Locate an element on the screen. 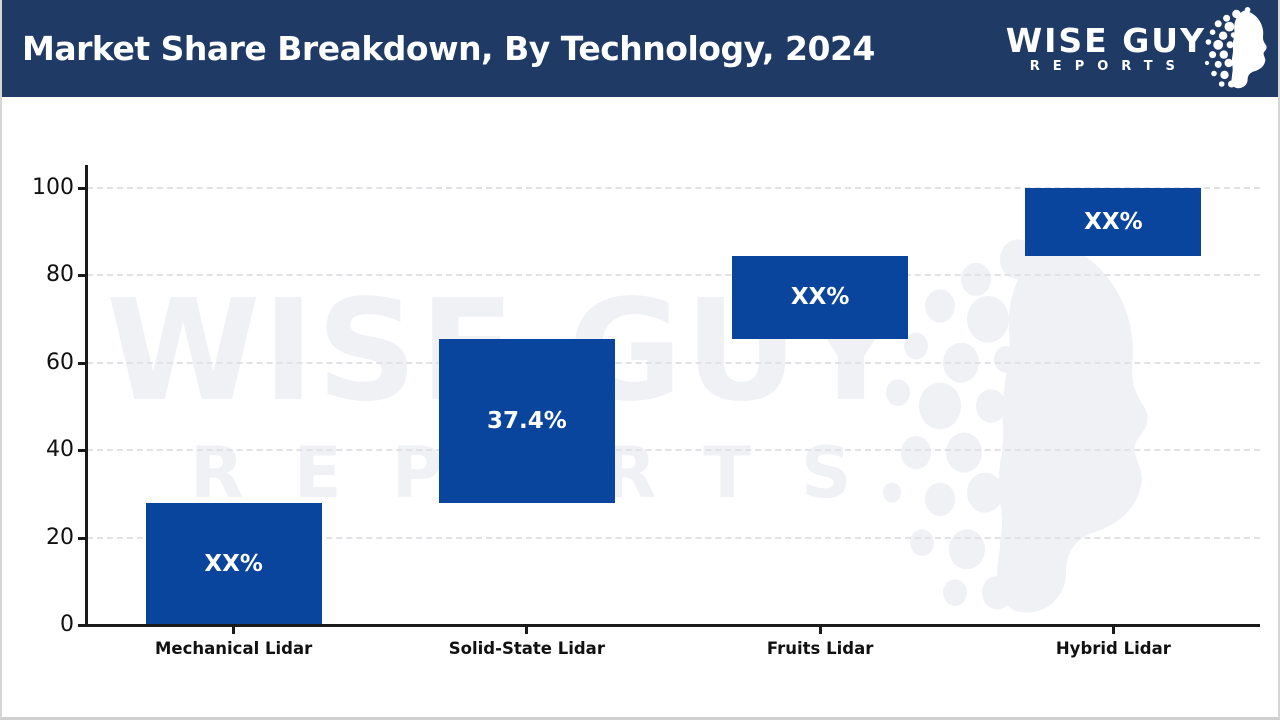  category-label-fruits-lidar: Fruits Lidar is located at coordinates (820, 648).